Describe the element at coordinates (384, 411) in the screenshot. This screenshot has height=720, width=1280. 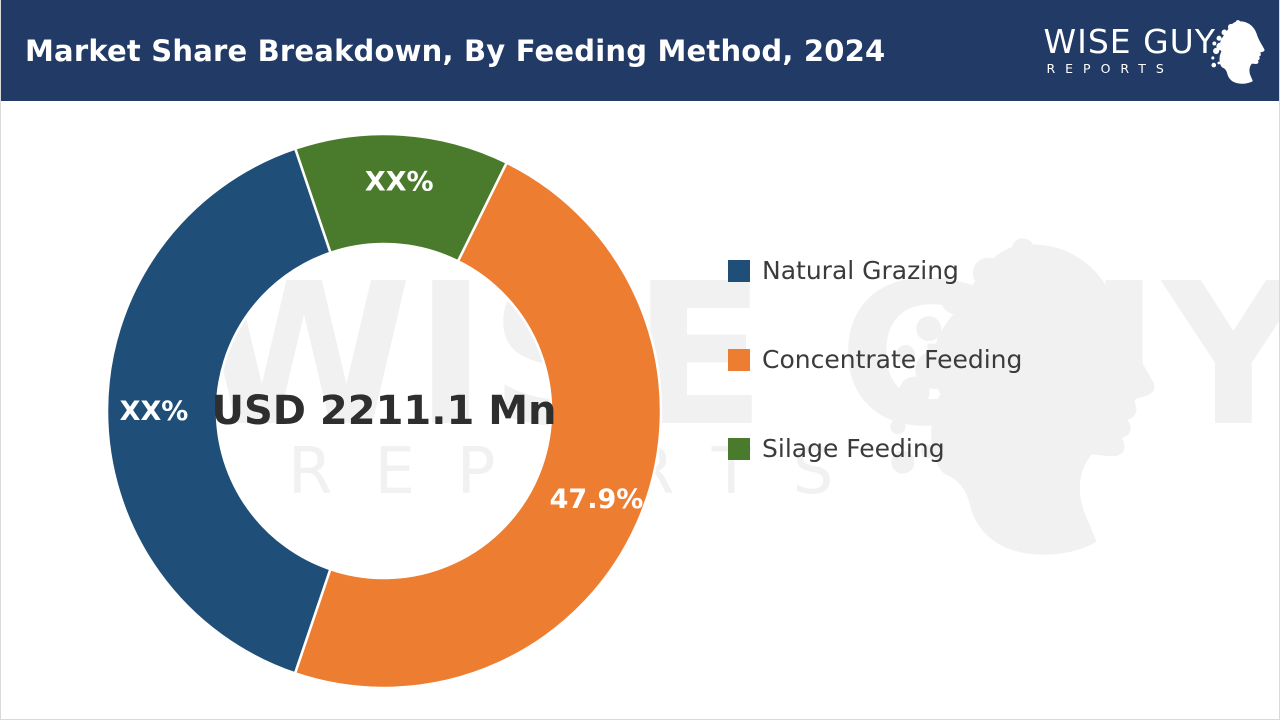
I see `chart-center-value: USD 2211.1 Mn` at that location.